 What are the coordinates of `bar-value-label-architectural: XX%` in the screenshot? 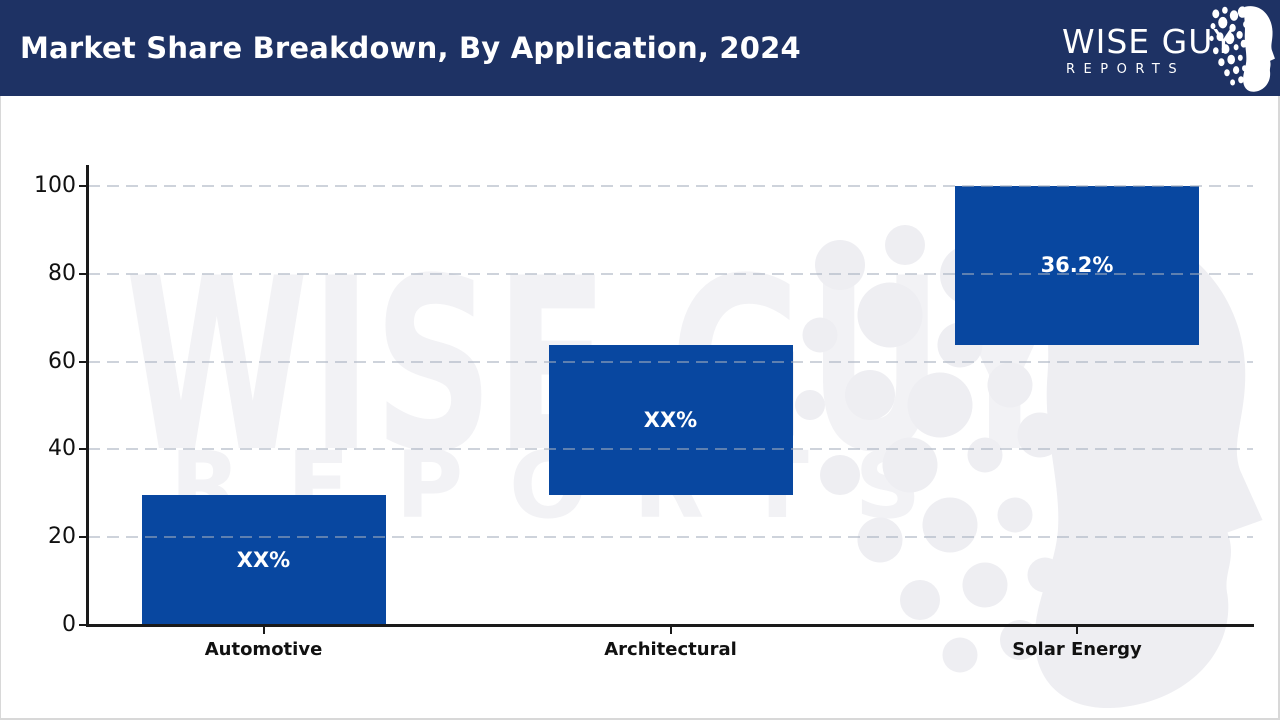 It's located at (670, 419).